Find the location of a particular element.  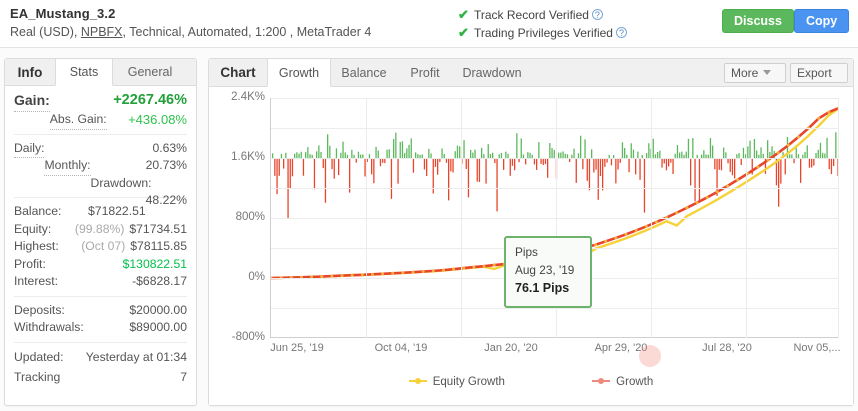

stat-label: Updated: is located at coordinates (39, 356).